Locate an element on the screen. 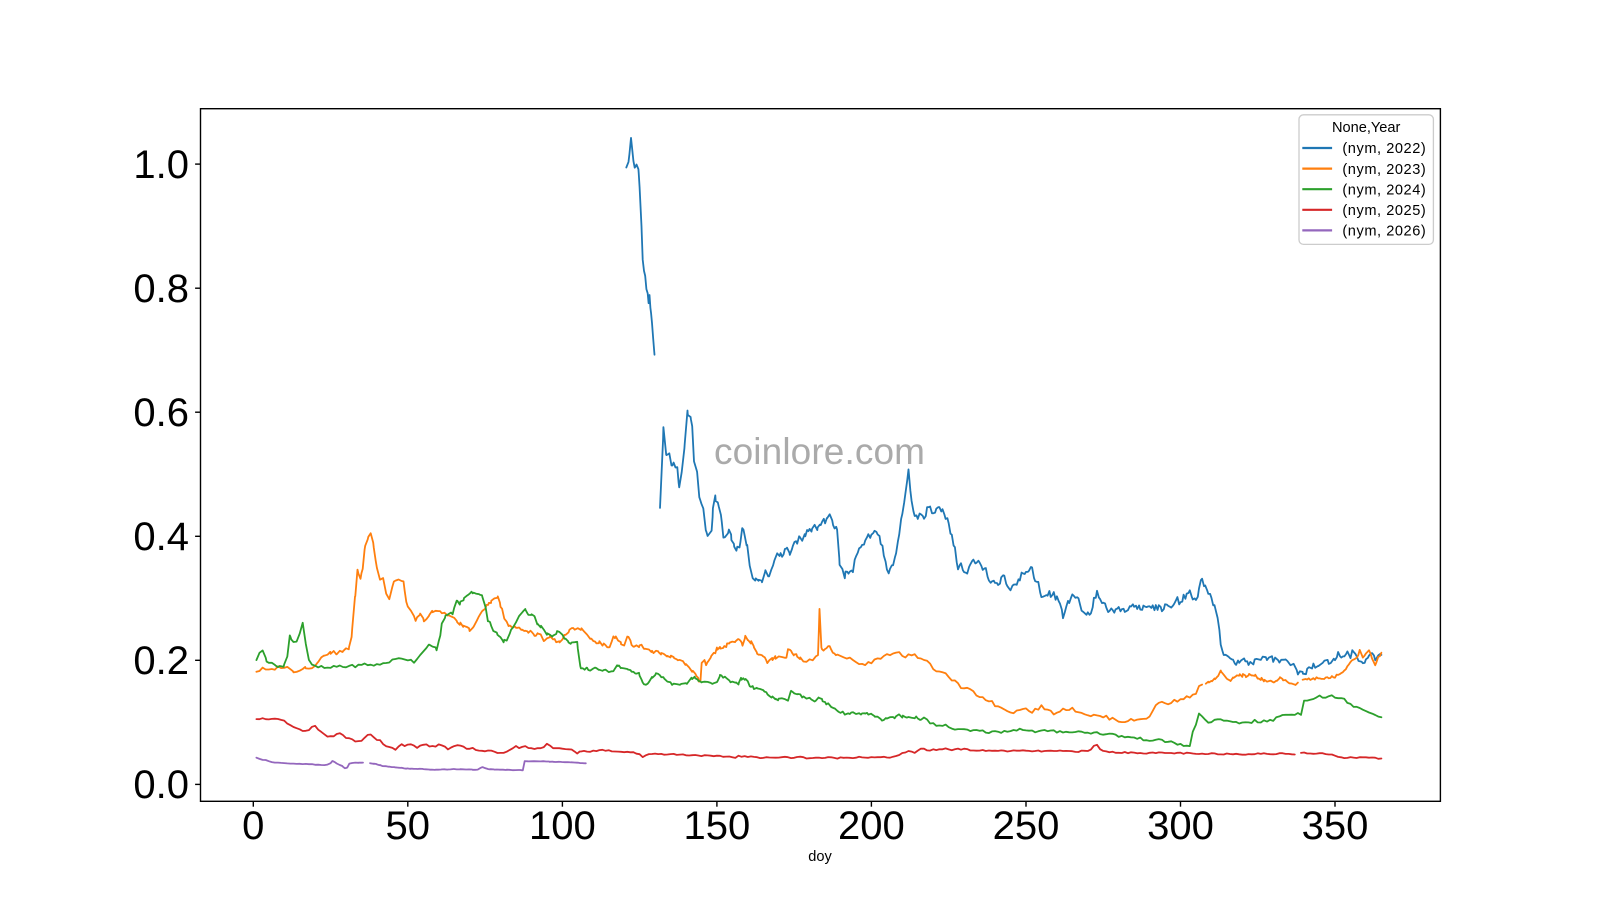  svg-text: (nym, 2025) is located at coordinates (1384, 211).